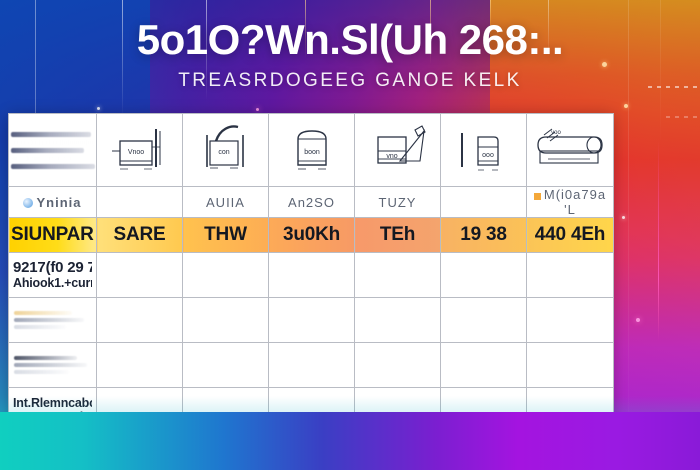  I want to click on row-label-primary: 9217(f0 29 70, so click(52, 268).